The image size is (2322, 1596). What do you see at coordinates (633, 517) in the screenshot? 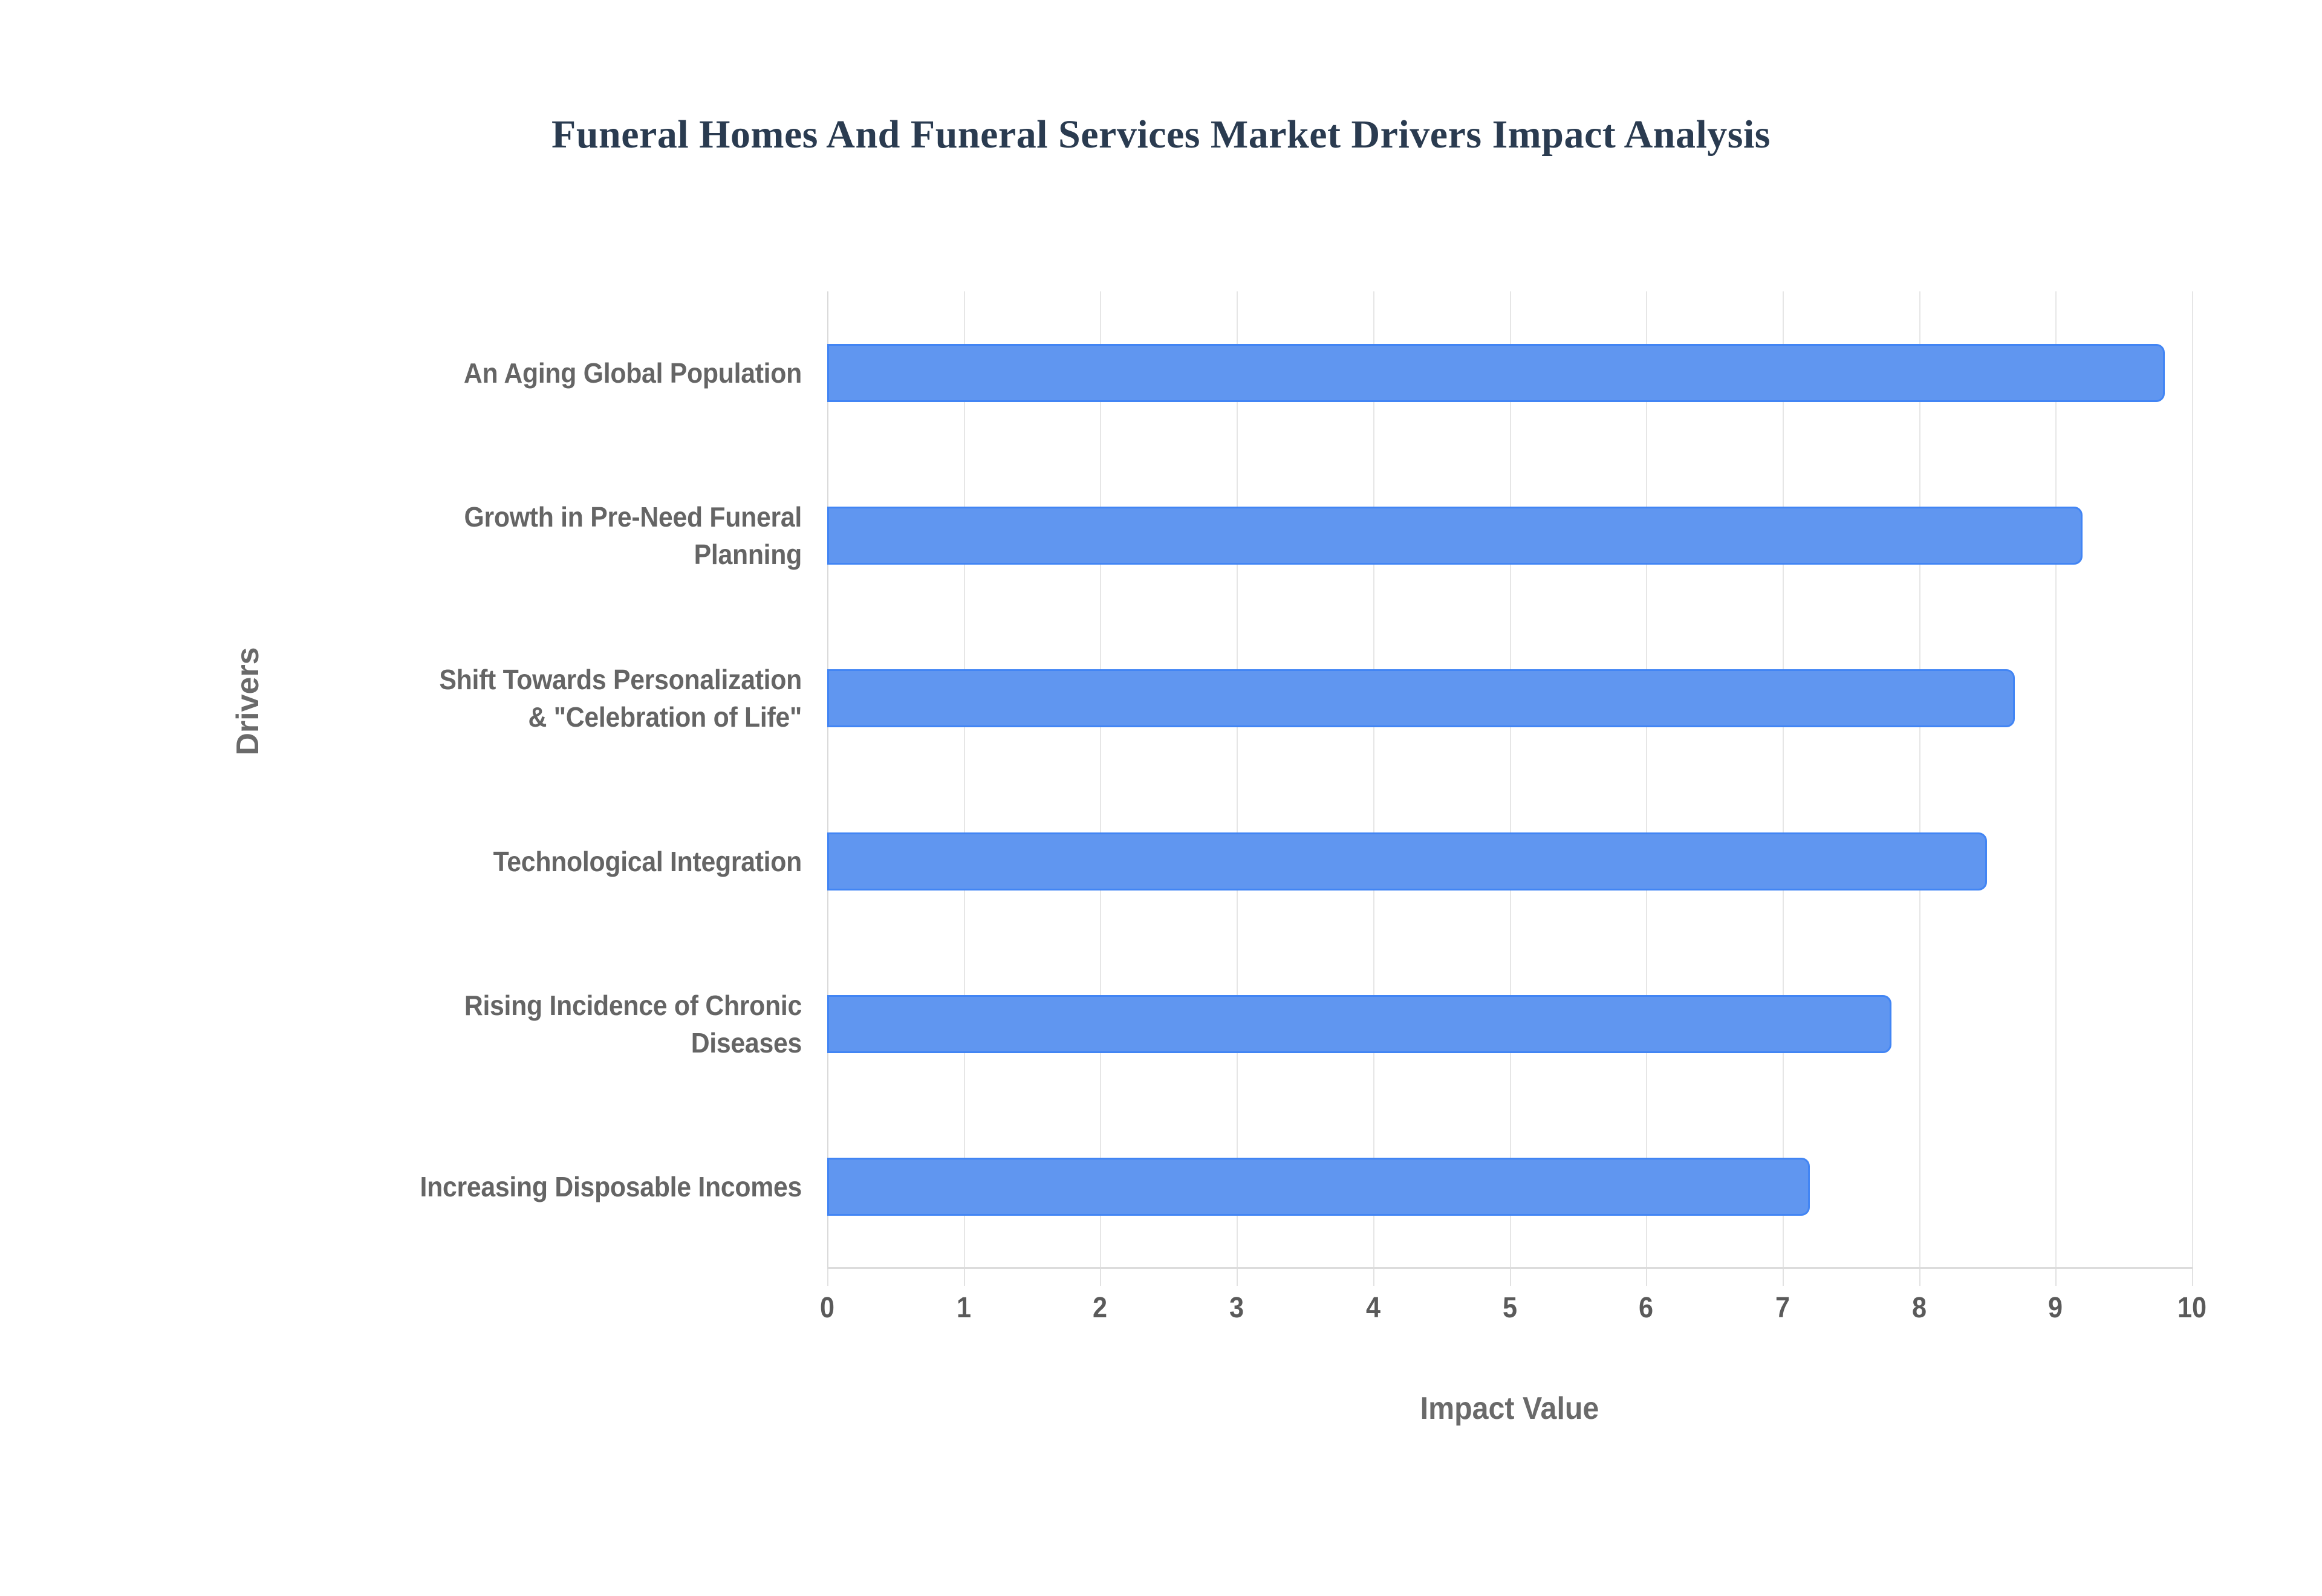
I see `y-axis-label-line: Growth in Pre-Need Funeral` at bounding box center [633, 517].